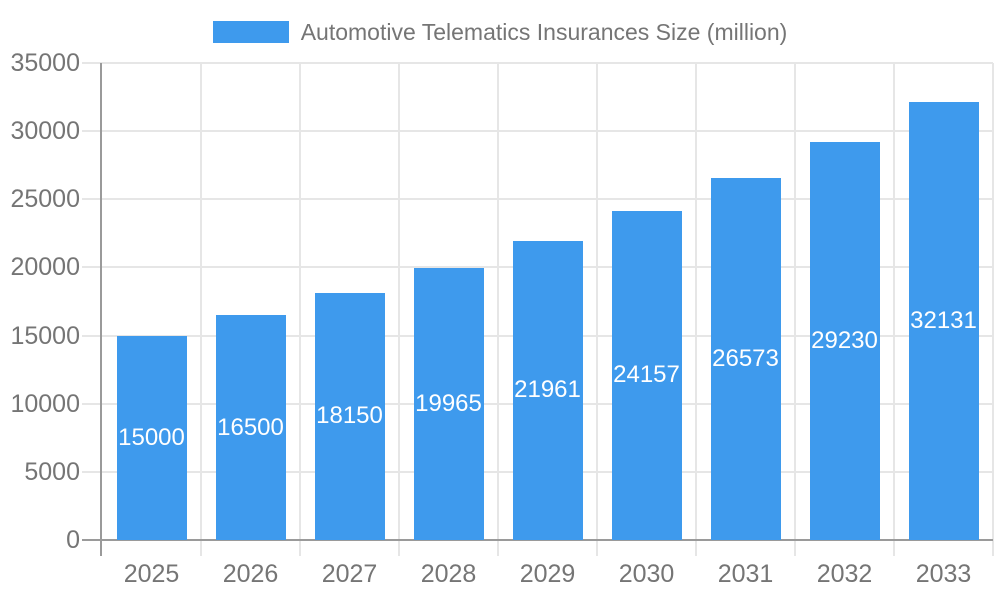 This screenshot has width=1000, height=600. I want to click on bar-2033, so click(943, 321).